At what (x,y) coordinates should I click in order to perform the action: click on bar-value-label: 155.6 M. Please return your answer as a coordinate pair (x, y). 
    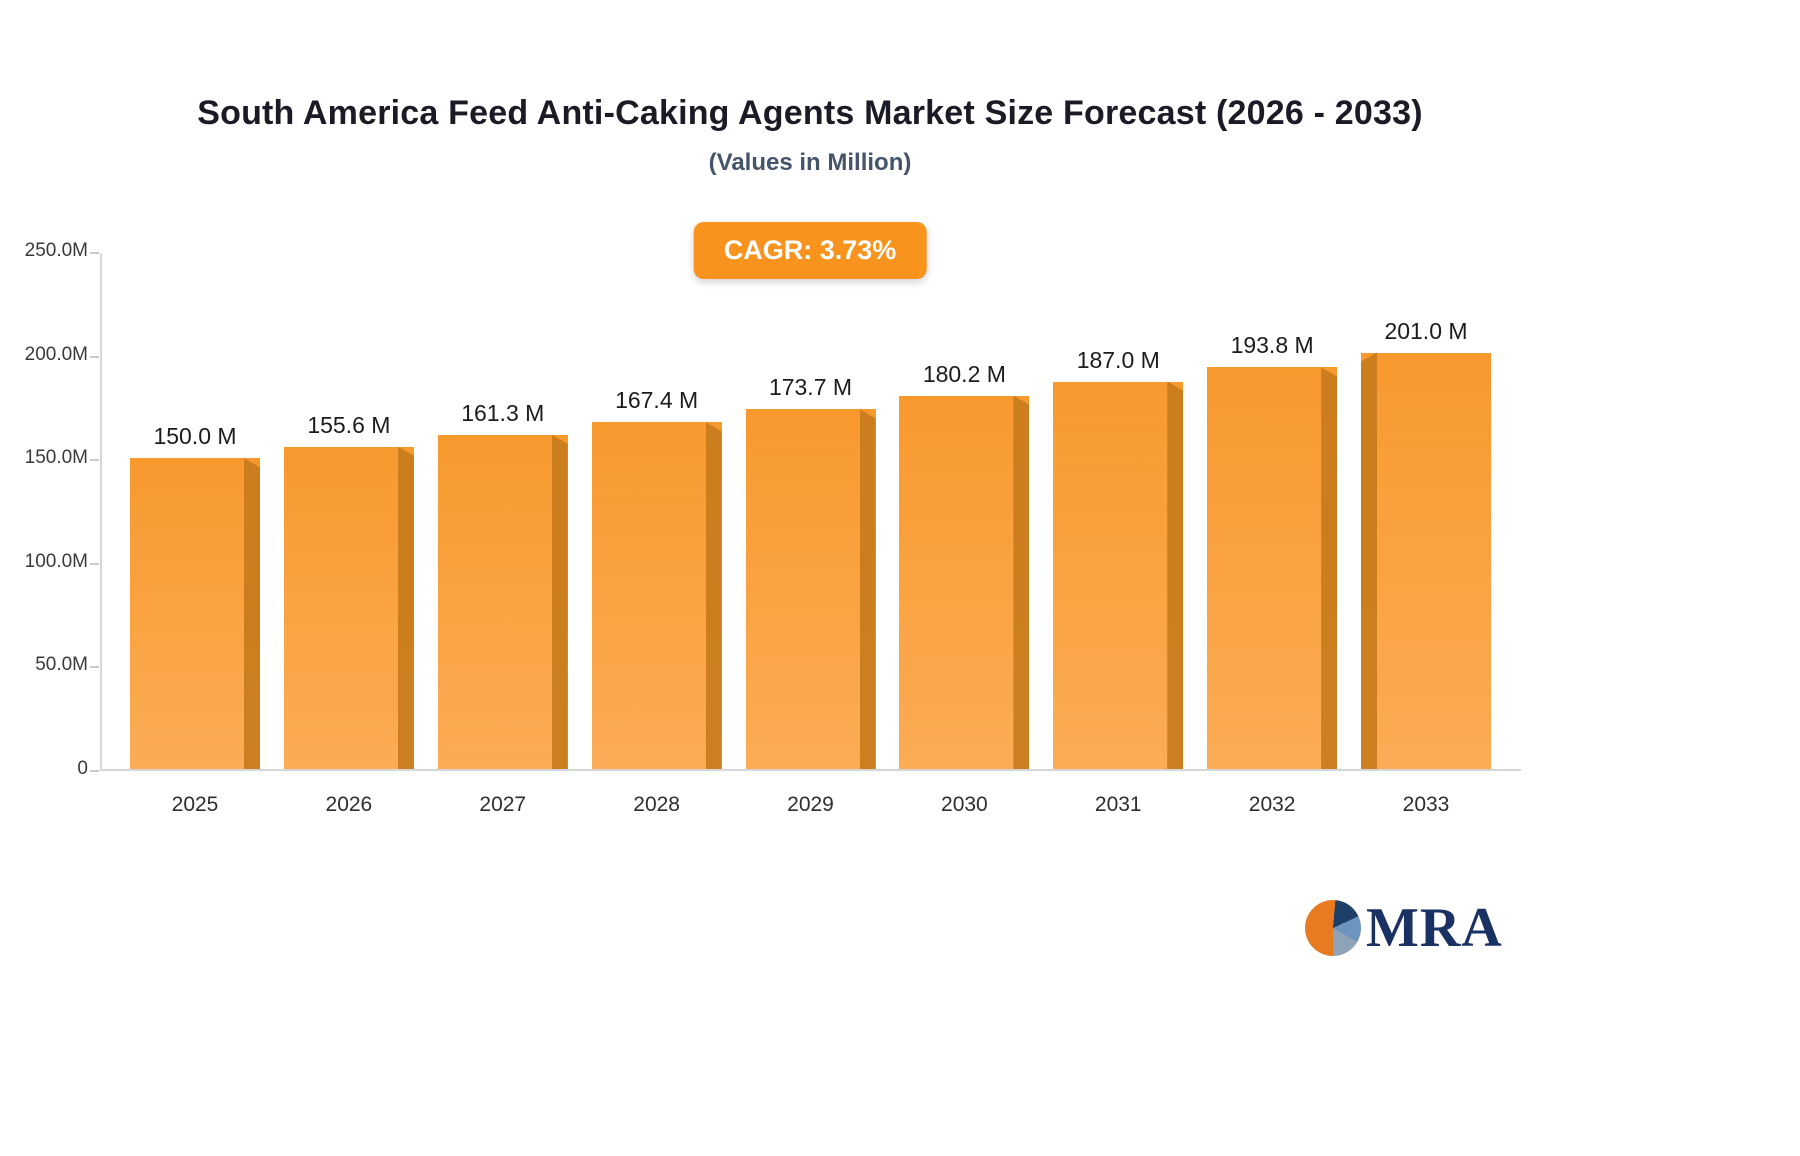
    Looking at the image, I should click on (349, 424).